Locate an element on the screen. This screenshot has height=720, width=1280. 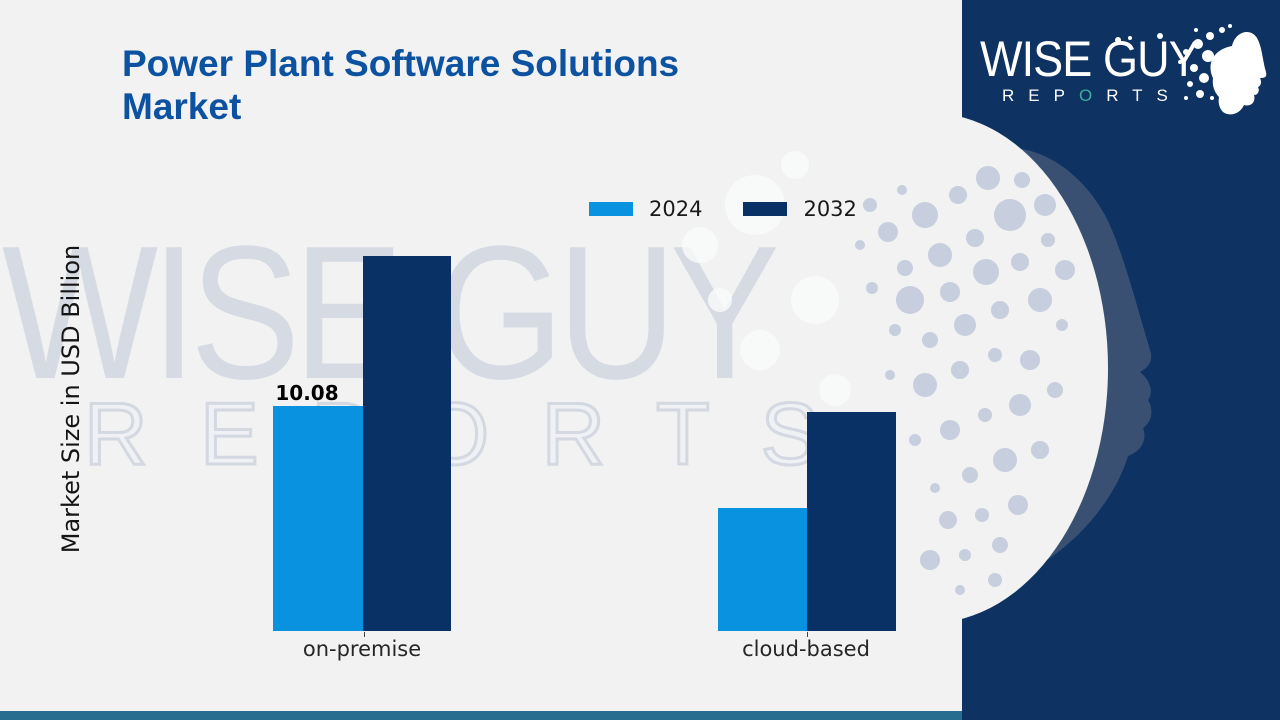
bar-on-premise-2032 is located at coordinates (407, 443).